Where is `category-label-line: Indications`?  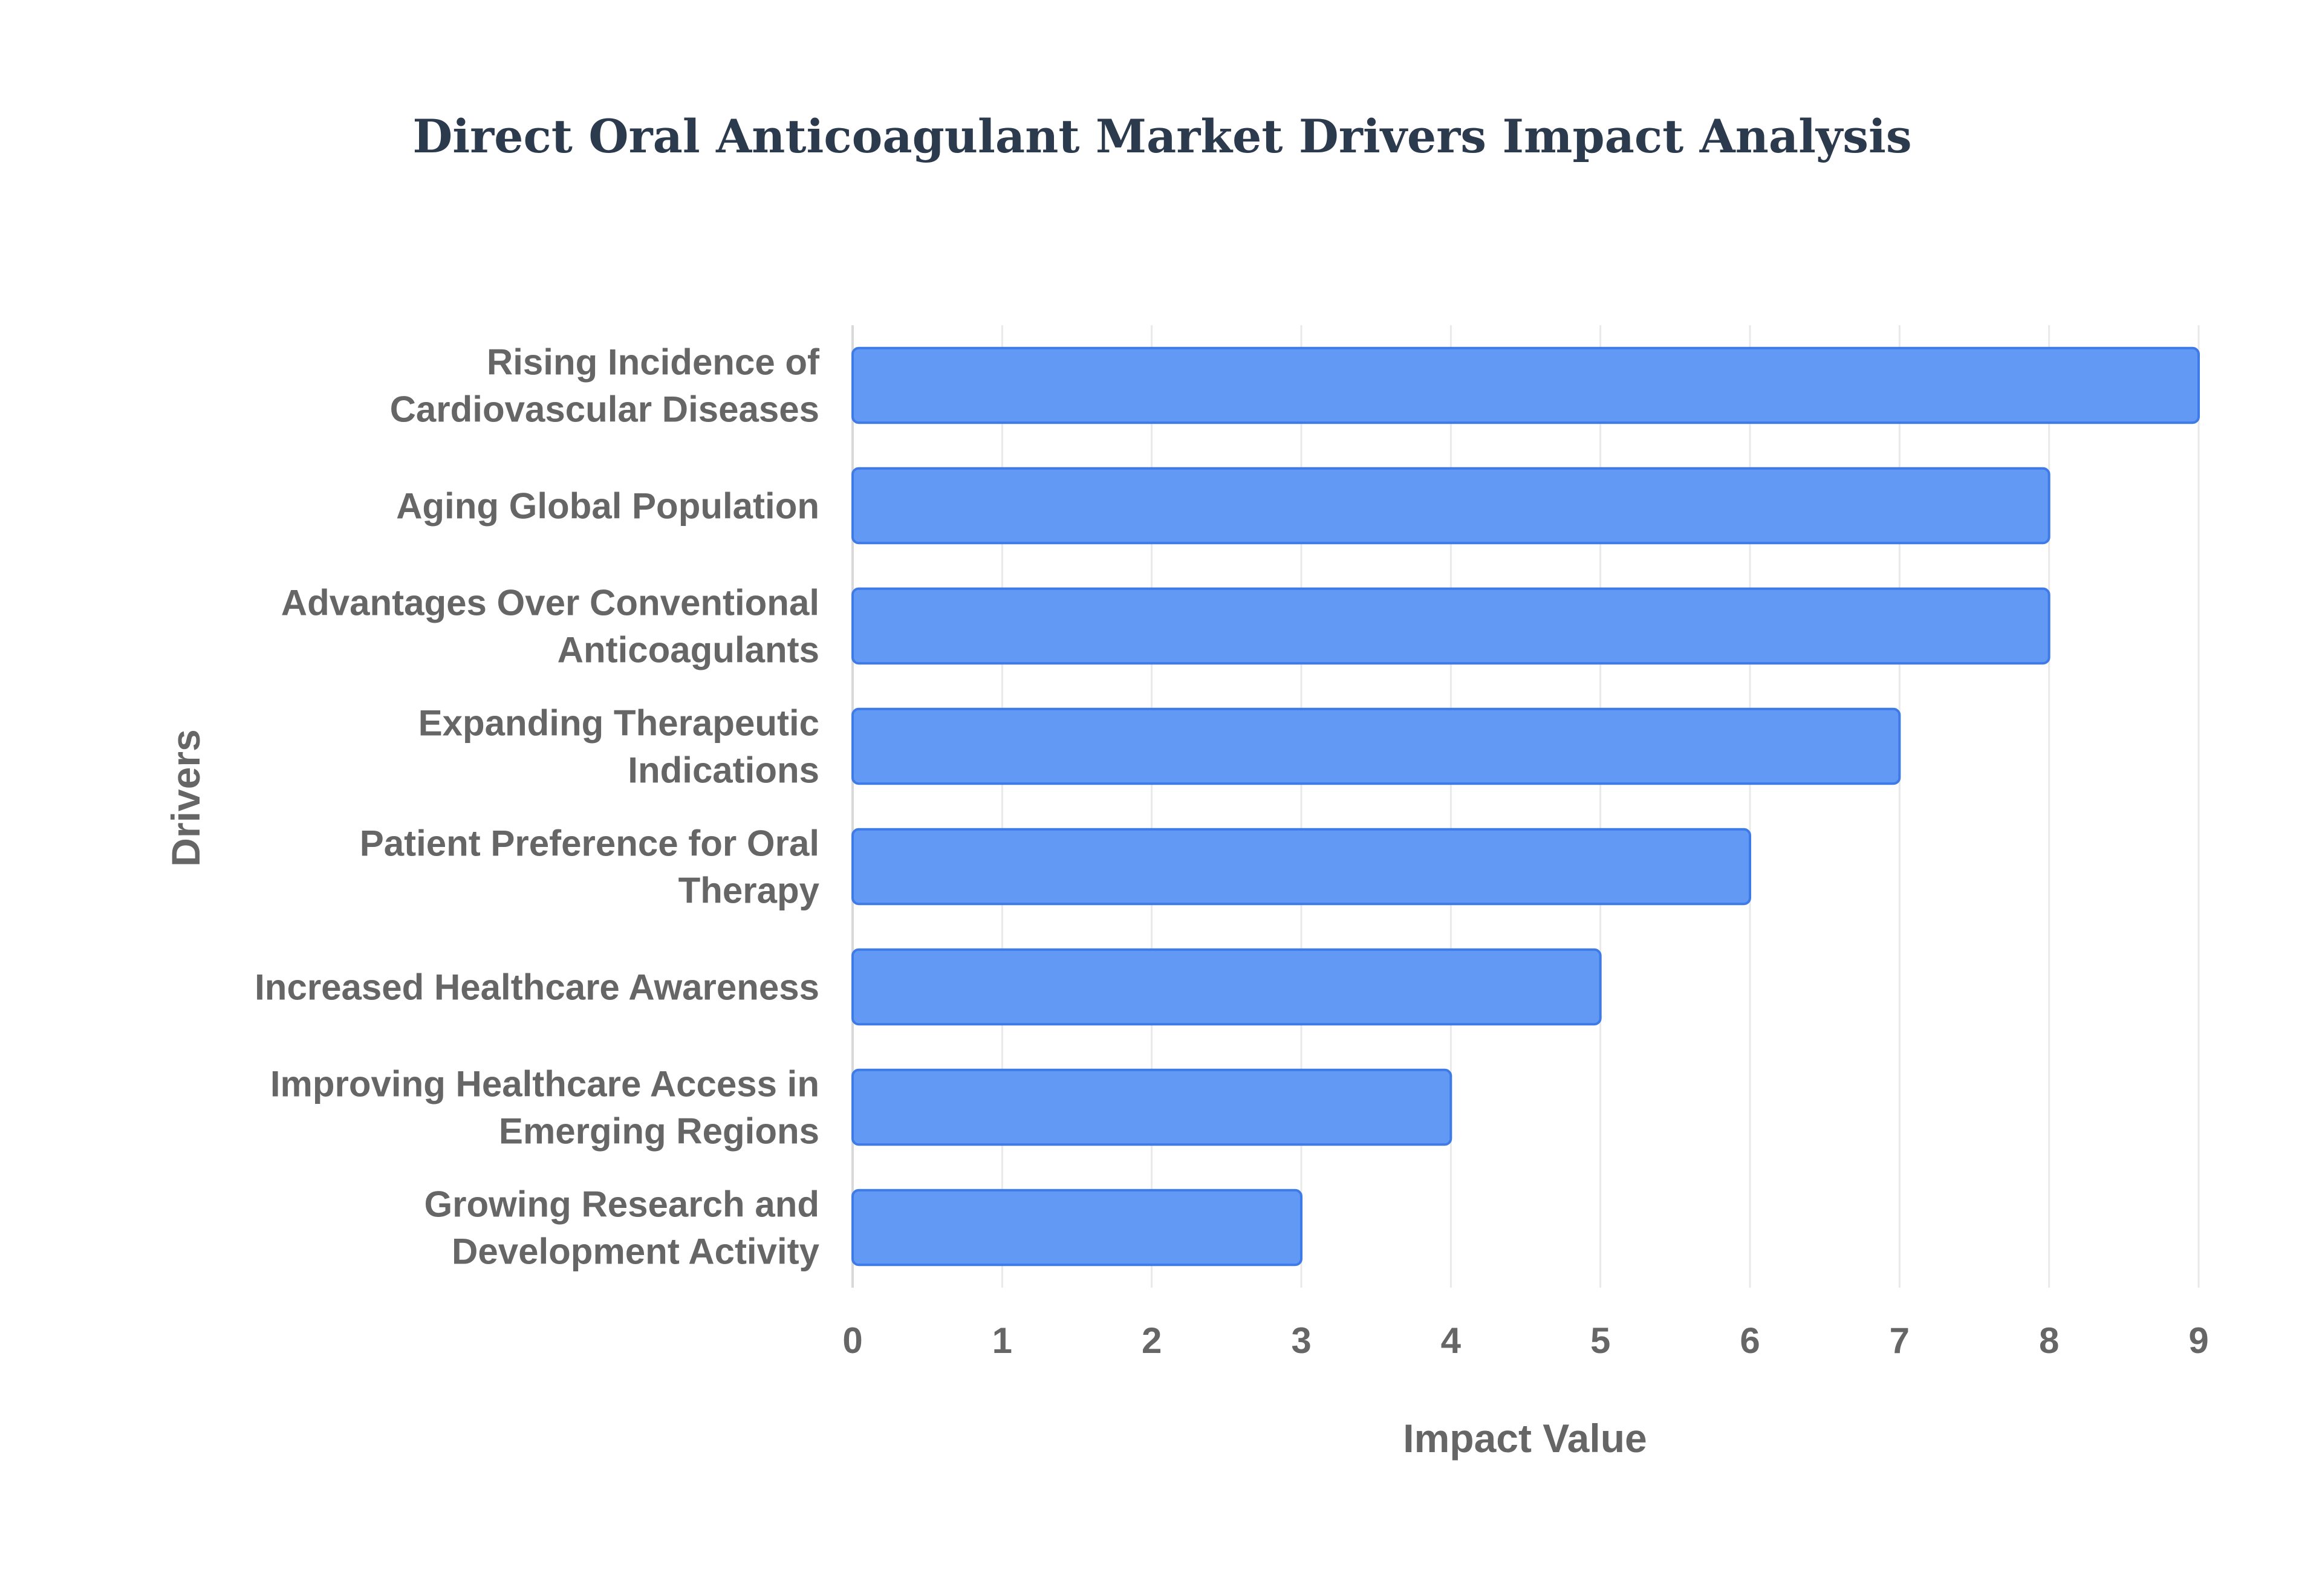 category-label-line: Indications is located at coordinates (723, 770).